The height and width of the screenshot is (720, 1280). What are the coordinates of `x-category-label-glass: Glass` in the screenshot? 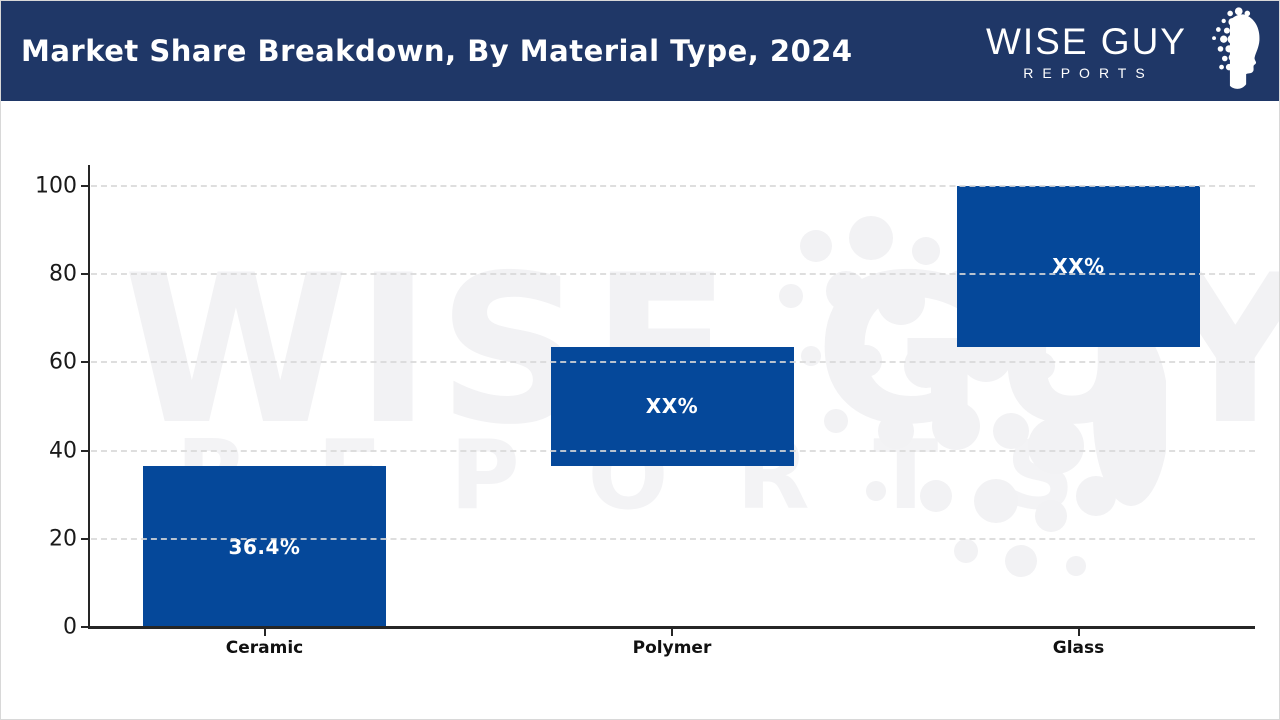 It's located at (1078, 648).